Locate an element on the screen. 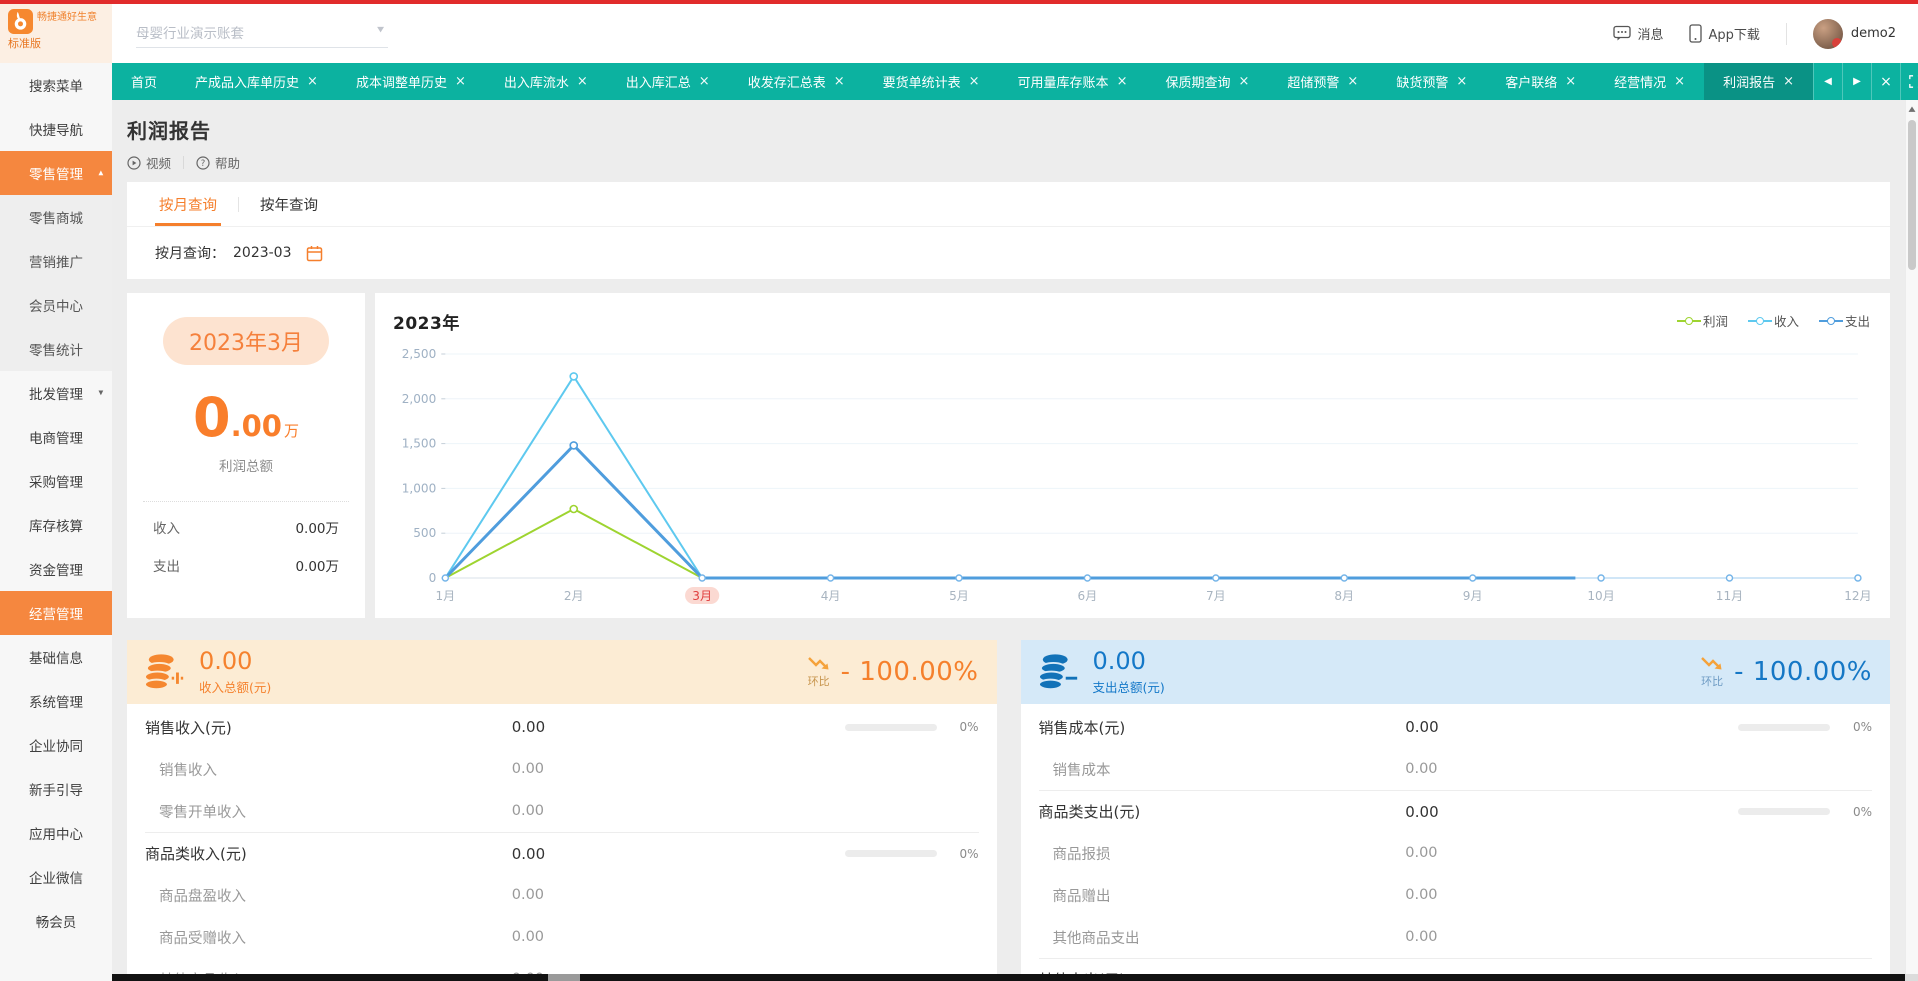 The image size is (1918, 981). sidebar-item: 新手引导 ▲ ▼ is located at coordinates (56, 789).